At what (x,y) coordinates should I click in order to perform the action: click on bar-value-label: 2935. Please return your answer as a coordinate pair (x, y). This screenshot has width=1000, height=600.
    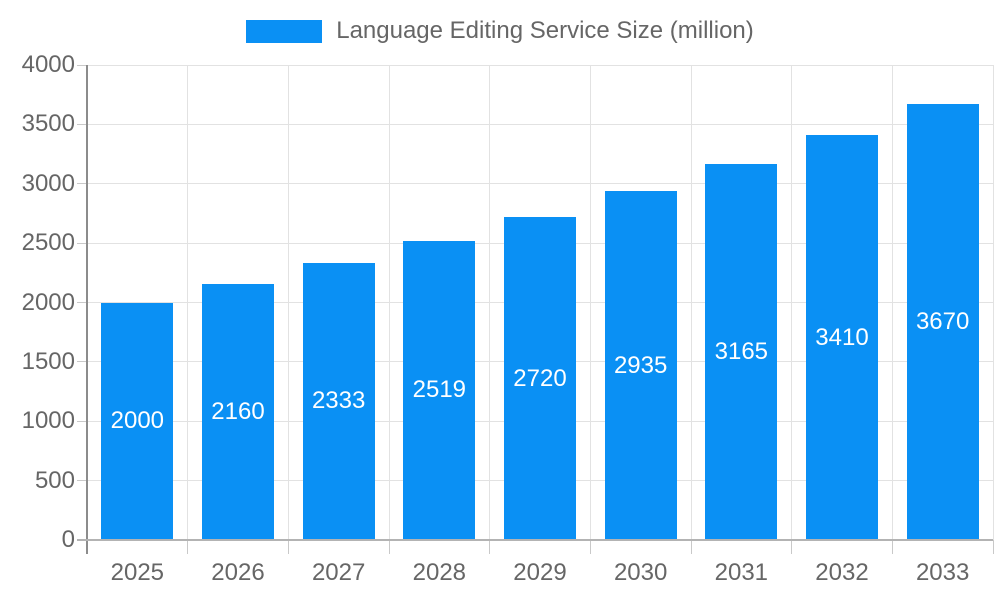
    Looking at the image, I should click on (640, 365).